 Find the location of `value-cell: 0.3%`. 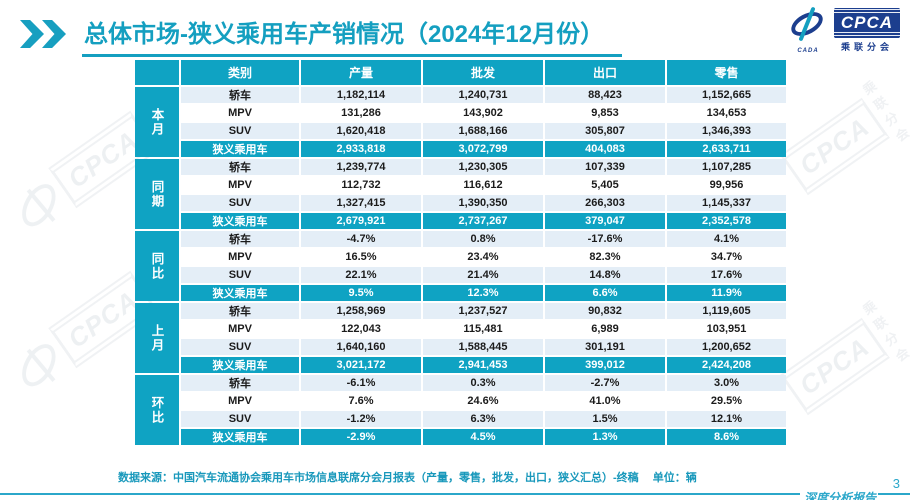

value-cell: 0.3% is located at coordinates (483, 383).